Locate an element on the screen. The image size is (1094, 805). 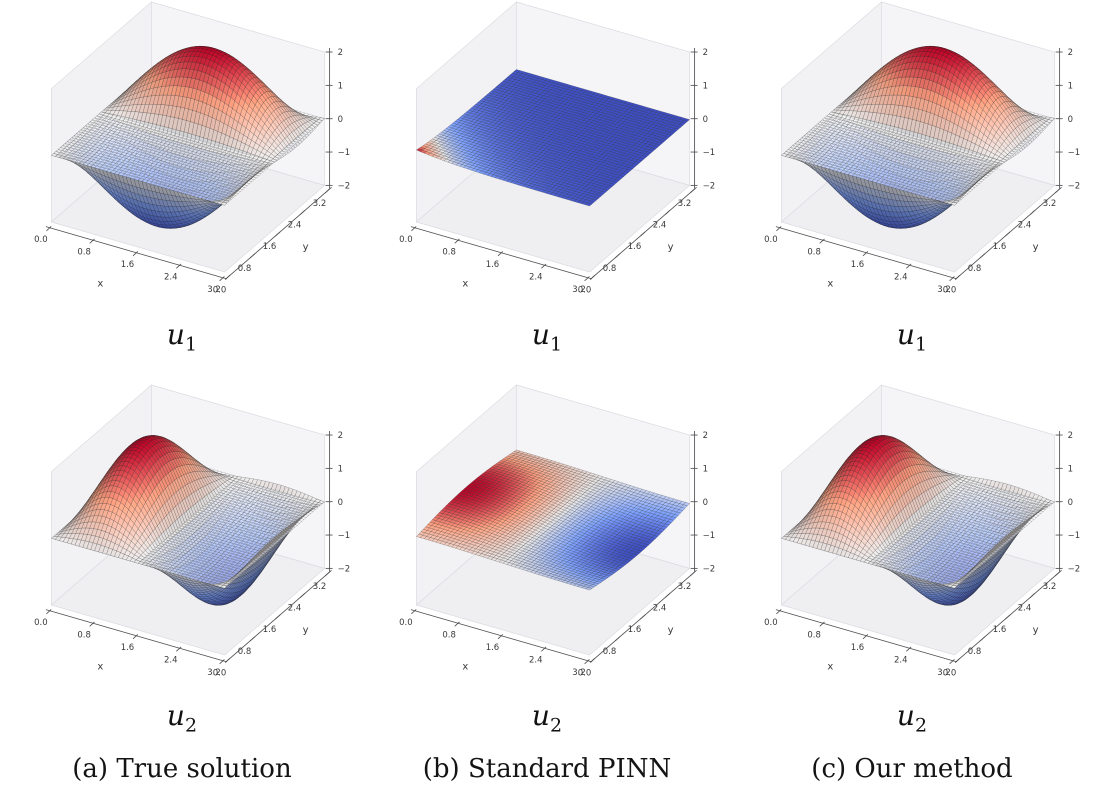
panel-label-u2-true: u2 is located at coordinates (182, 717).